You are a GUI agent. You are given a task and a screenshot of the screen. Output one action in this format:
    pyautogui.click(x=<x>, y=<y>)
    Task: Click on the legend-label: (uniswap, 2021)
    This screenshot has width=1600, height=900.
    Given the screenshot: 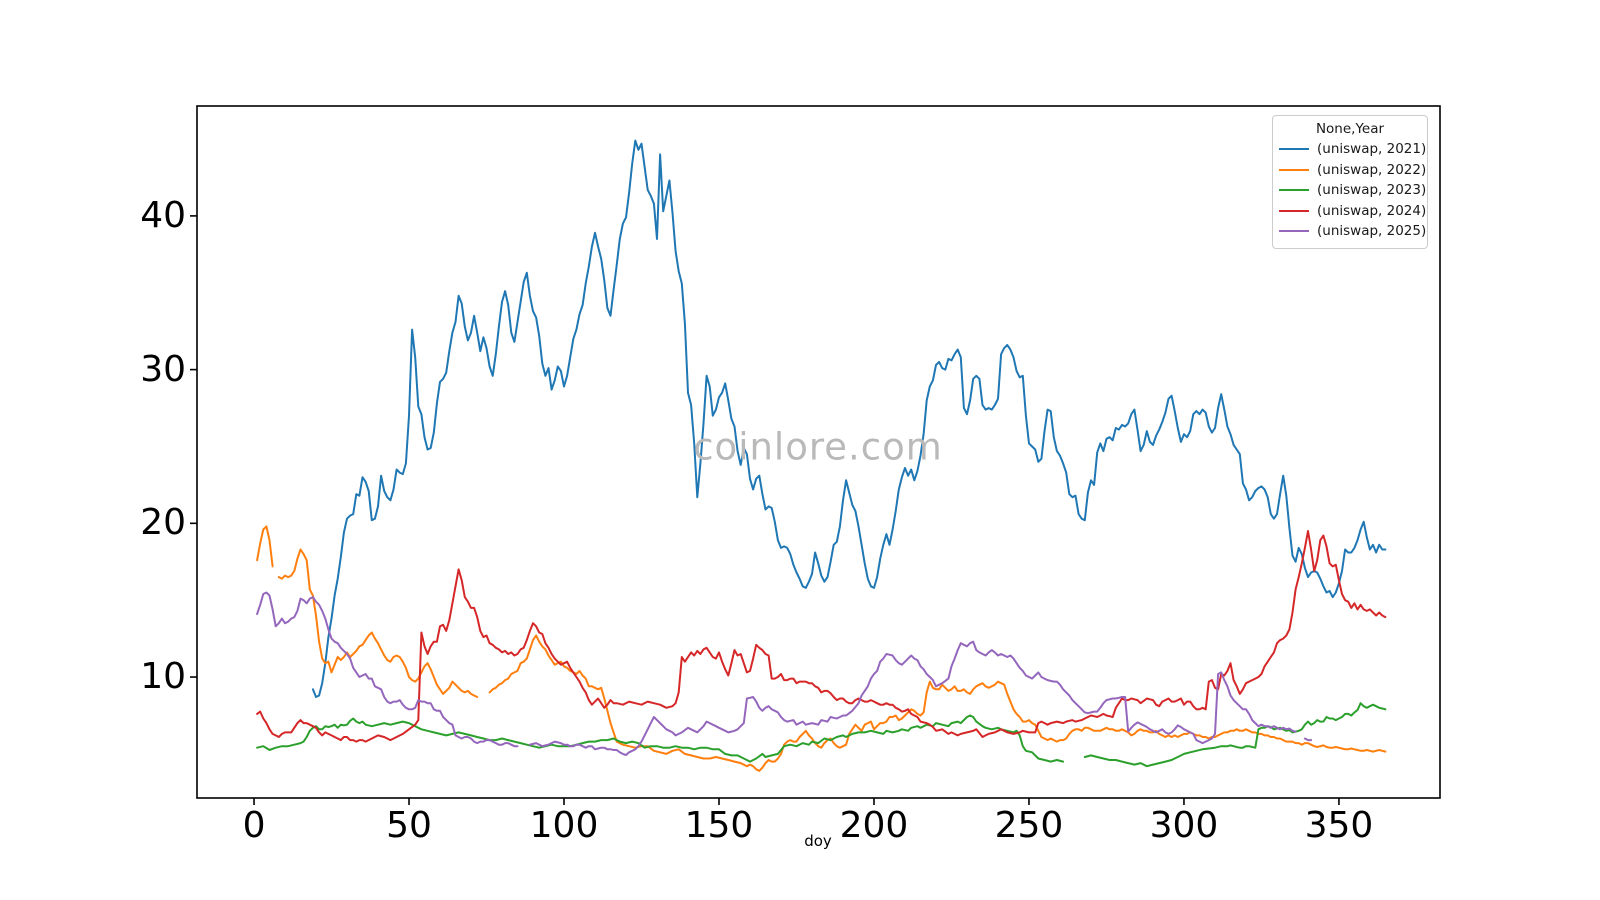 What is the action you would take?
    pyautogui.click(x=1372, y=149)
    